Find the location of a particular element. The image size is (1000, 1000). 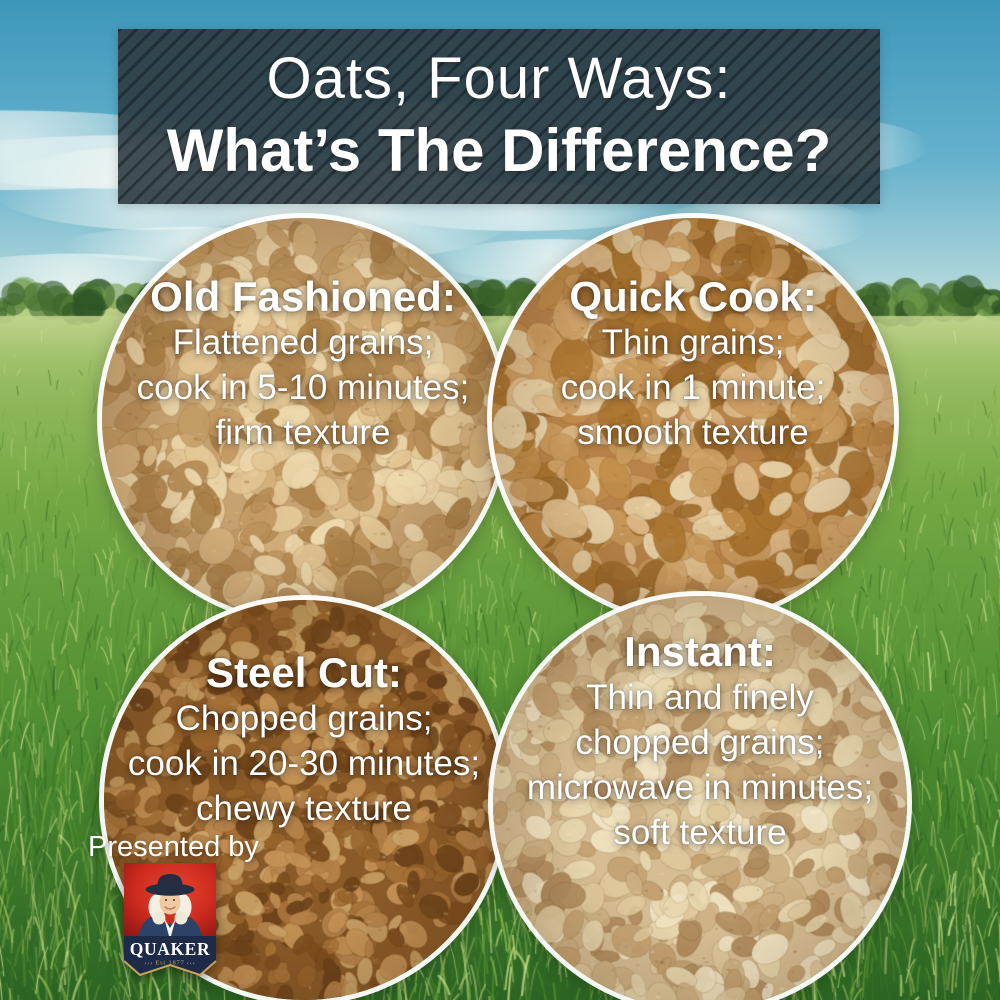

title-banner: Oats, Four Ways: What’s The Difference? is located at coordinates (499, 116).